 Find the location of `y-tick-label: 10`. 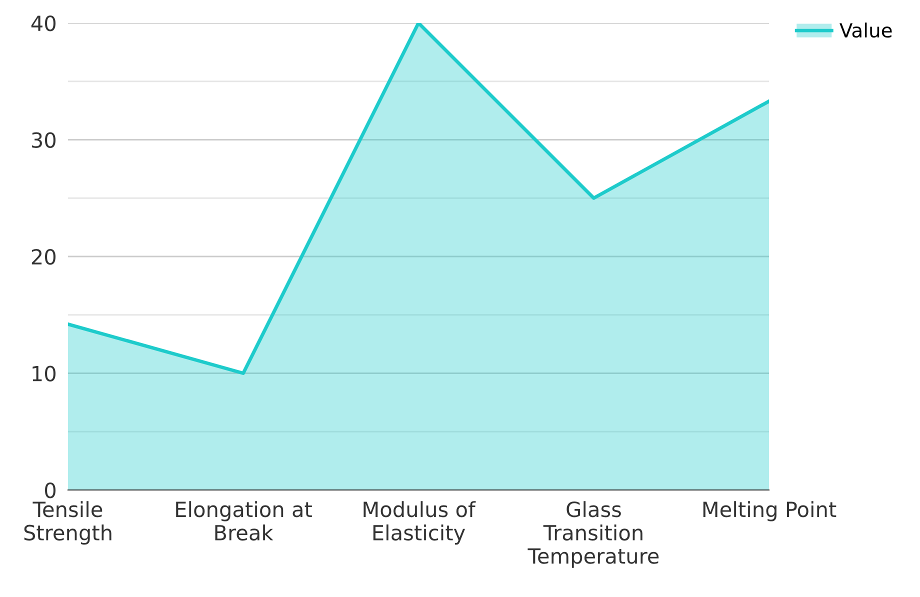

y-tick-label: 10 is located at coordinates (44, 374).